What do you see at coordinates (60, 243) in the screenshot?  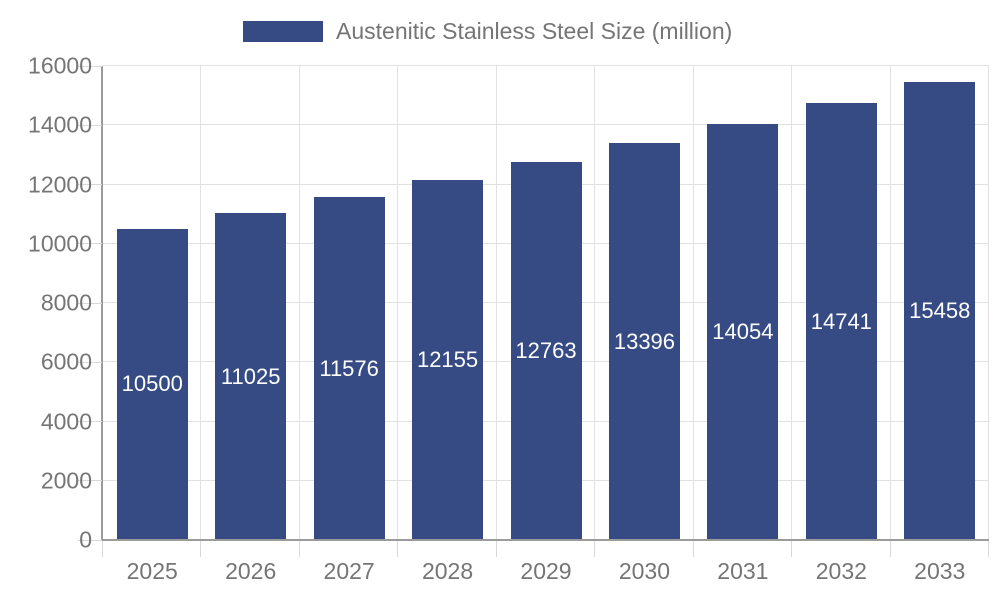 I see `y-axis-tick-label: 10000` at bounding box center [60, 243].